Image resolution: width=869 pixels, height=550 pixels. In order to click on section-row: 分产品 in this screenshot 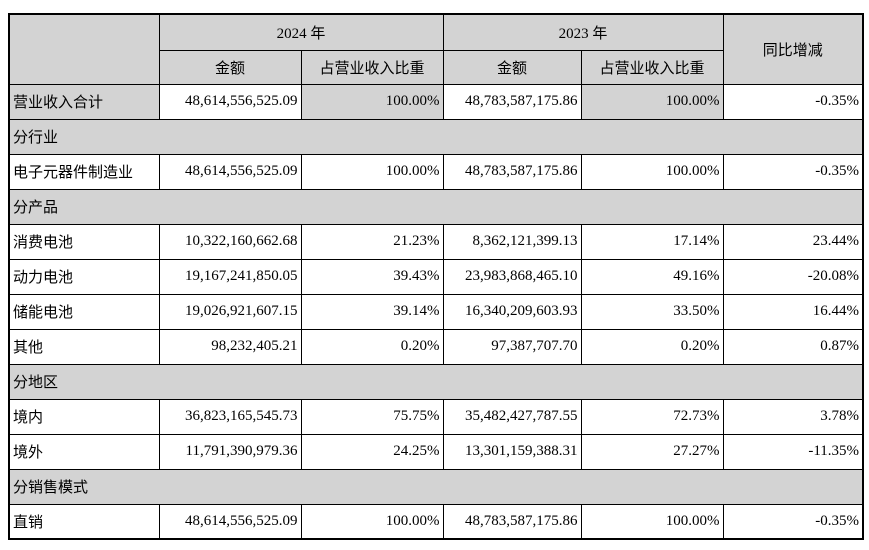, I will do `click(436, 206)`.